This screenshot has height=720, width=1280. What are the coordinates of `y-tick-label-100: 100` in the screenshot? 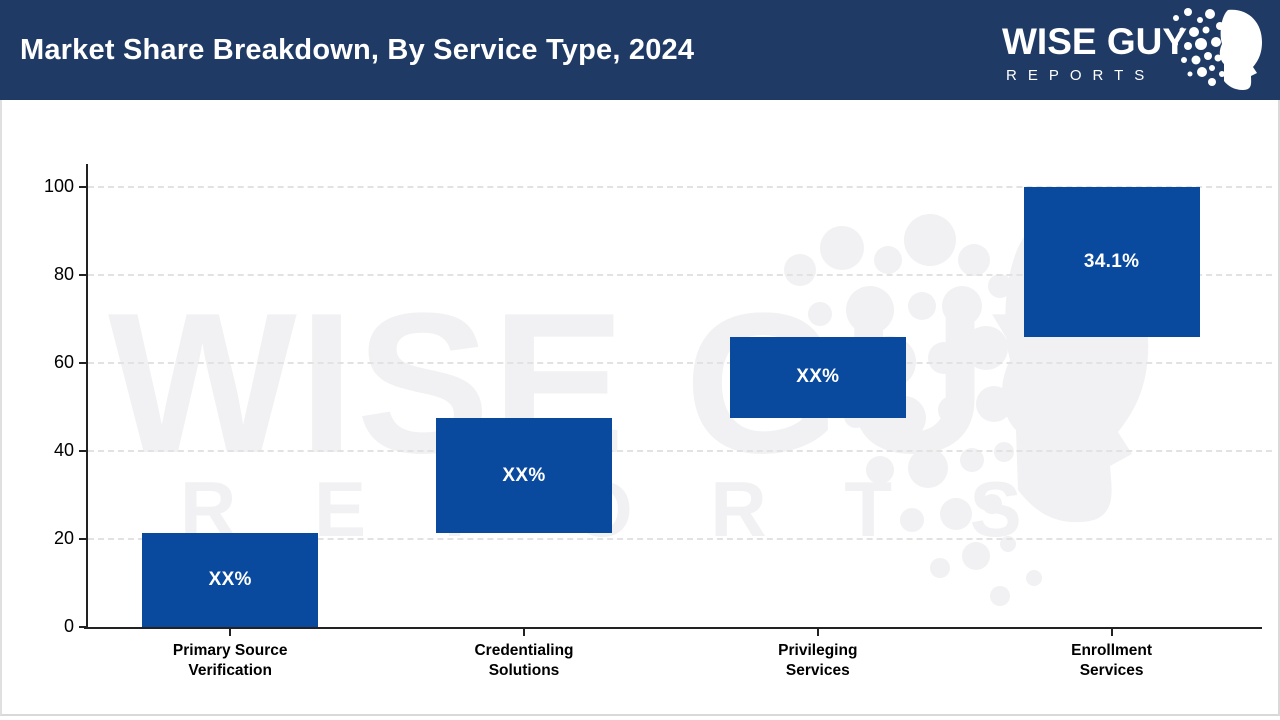 It's located at (58, 186).